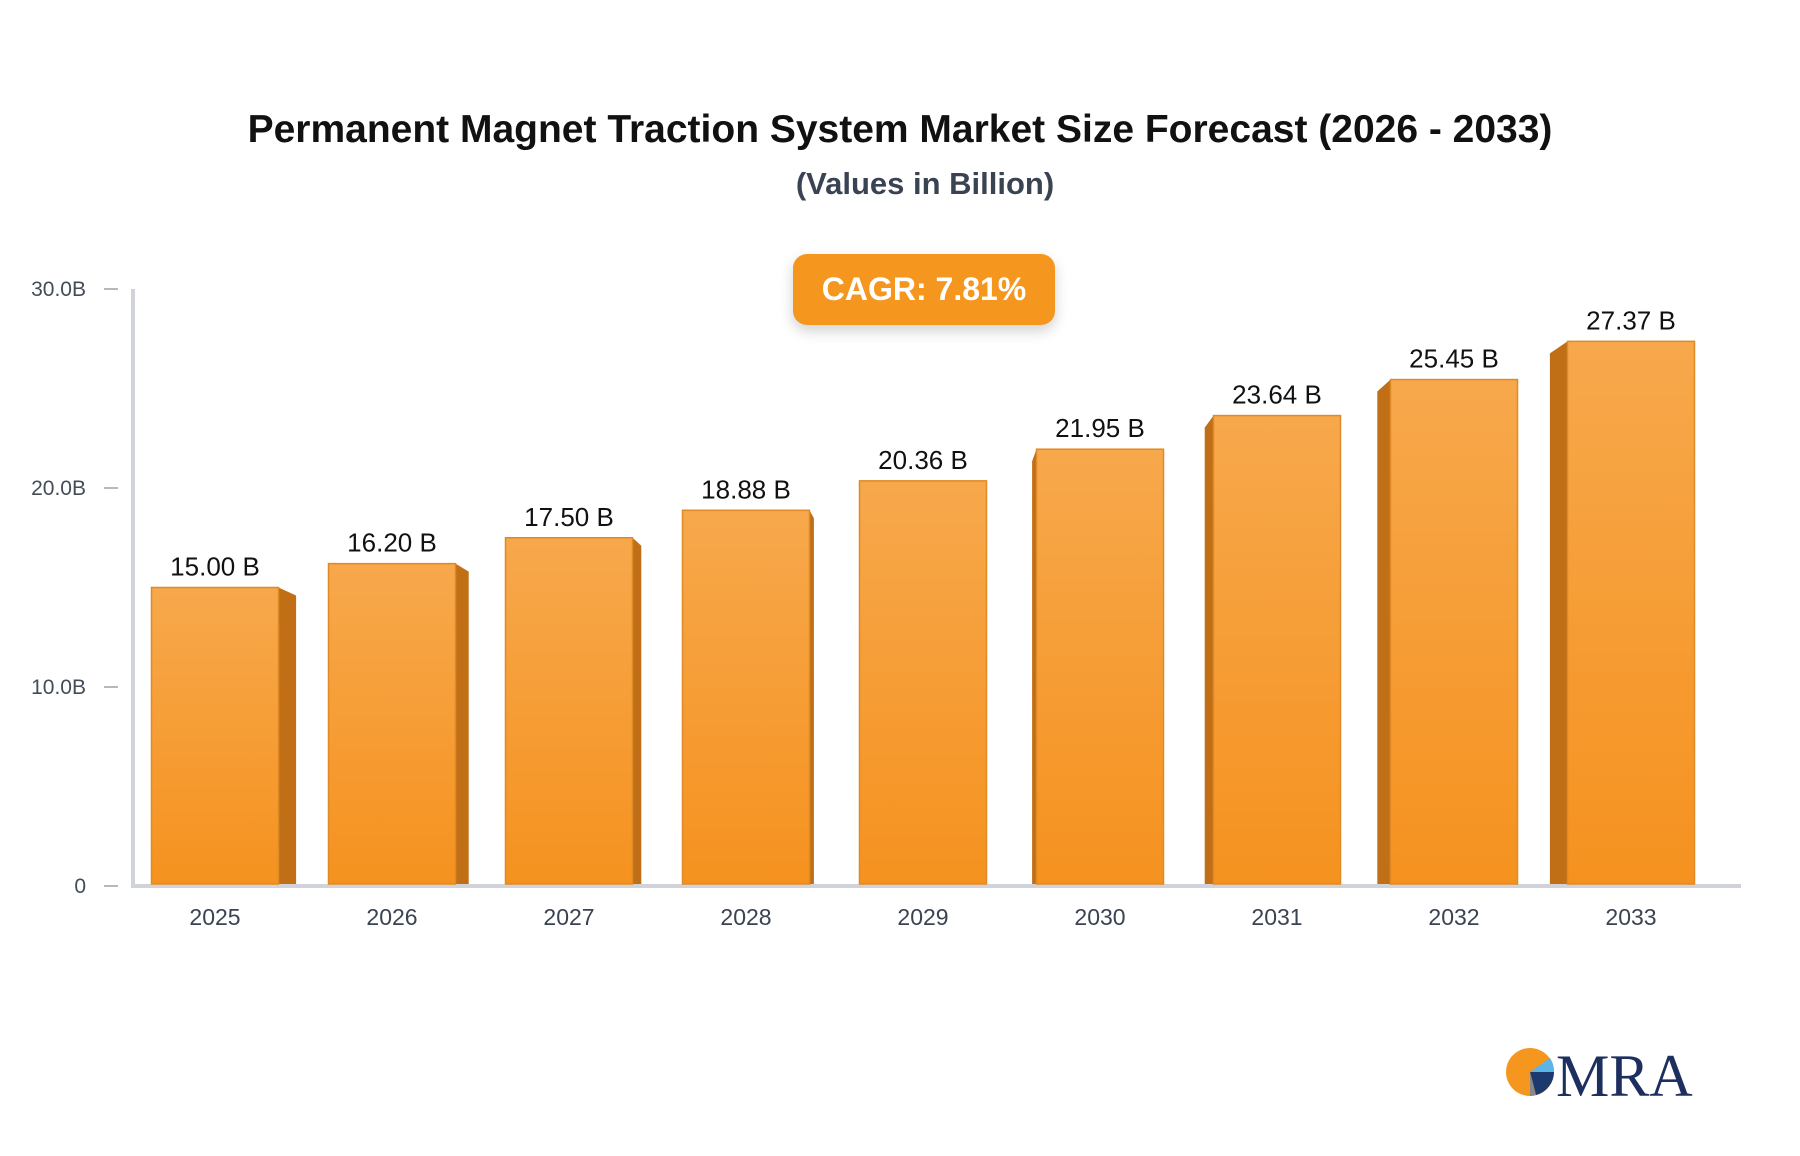 Image resolution: width=1800 pixels, height=1156 pixels. Describe the element at coordinates (1100, 428) in the screenshot. I see `data-label: 21.95 B` at that location.